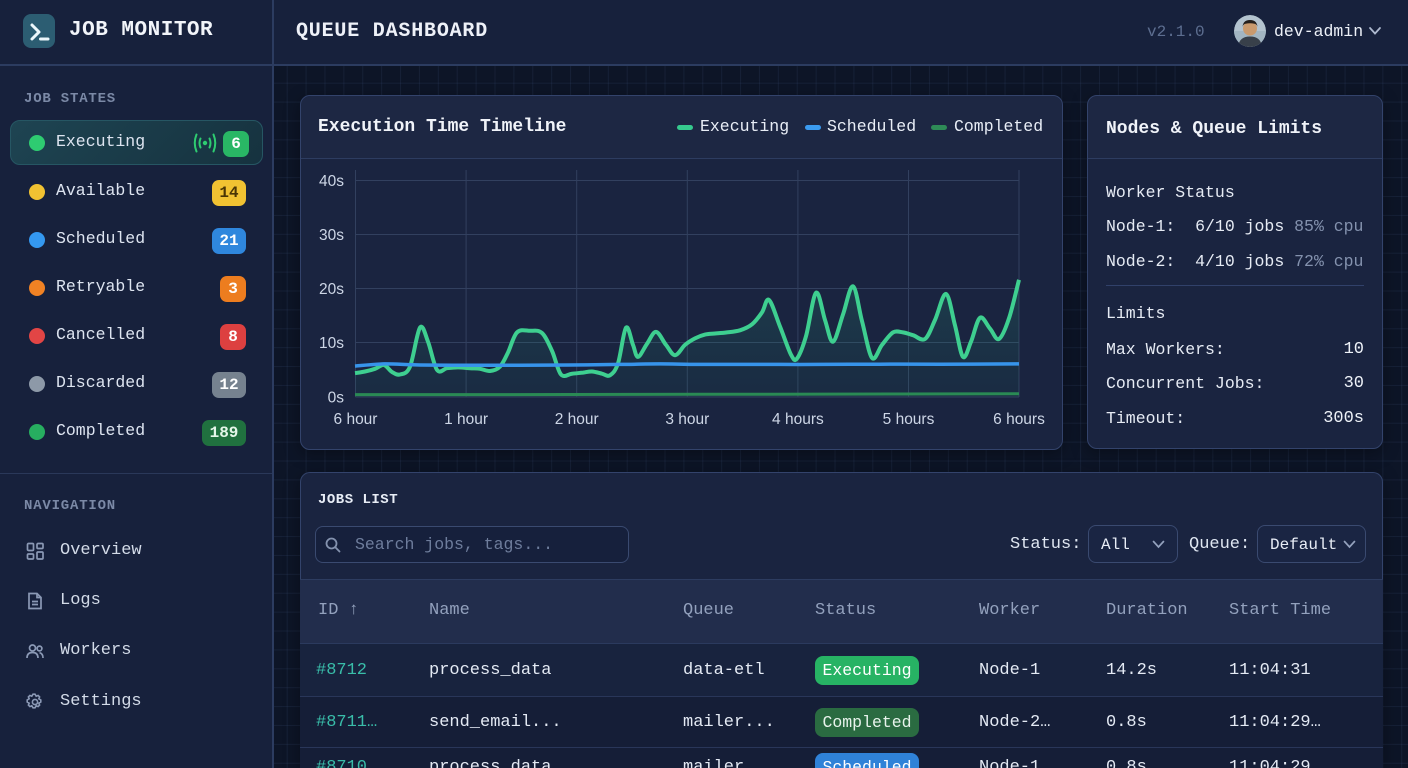  What do you see at coordinates (331, 181) in the screenshot?
I see `svg-text: 40s` at bounding box center [331, 181].